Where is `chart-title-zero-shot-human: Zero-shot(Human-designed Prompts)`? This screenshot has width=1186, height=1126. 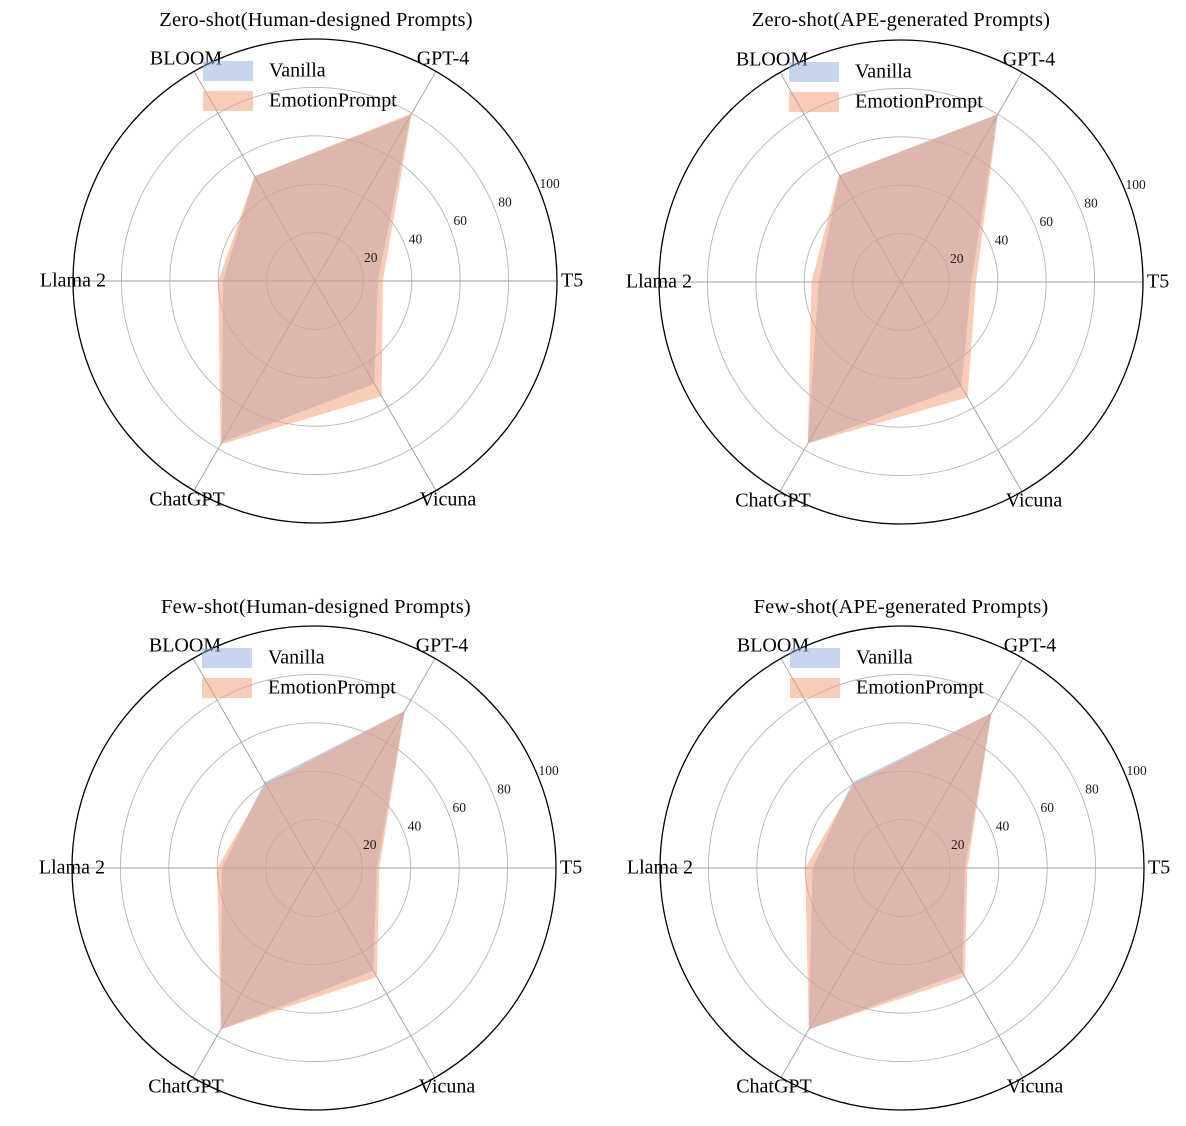 chart-title-zero-shot-human: Zero-shot(Human-designed Prompts) is located at coordinates (316, 20).